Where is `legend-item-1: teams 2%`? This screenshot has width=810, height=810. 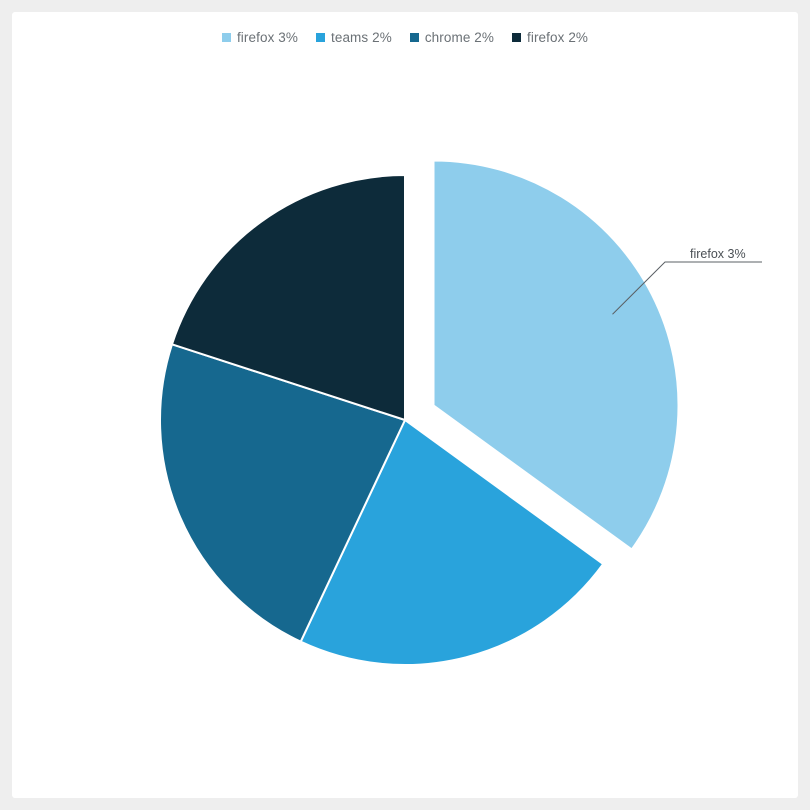
legend-item-1: teams 2% is located at coordinates (353, 37).